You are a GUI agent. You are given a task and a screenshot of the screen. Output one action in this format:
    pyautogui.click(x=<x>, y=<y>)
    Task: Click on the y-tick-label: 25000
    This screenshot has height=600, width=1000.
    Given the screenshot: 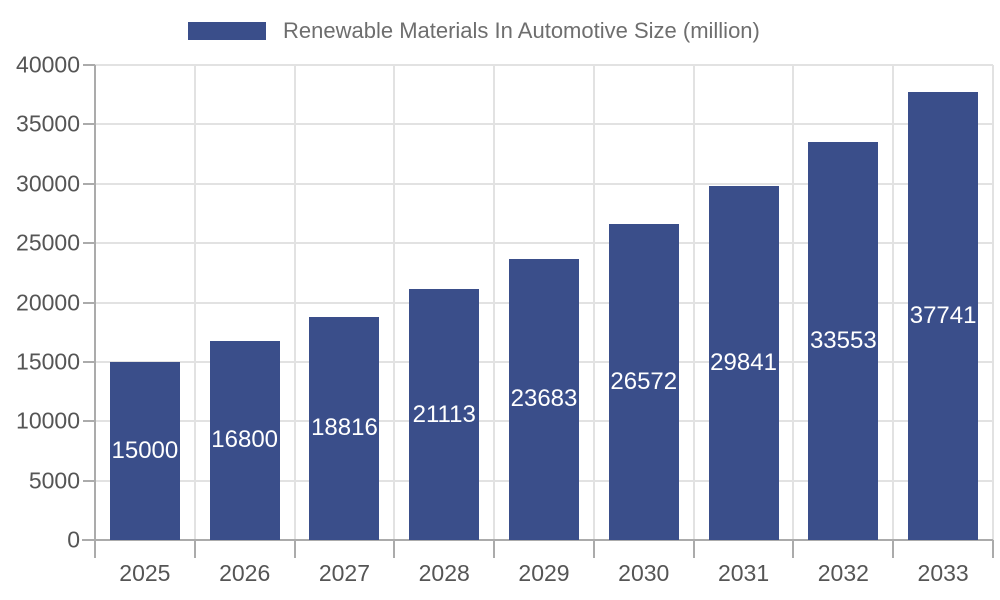 What is the action you would take?
    pyautogui.click(x=48, y=242)
    